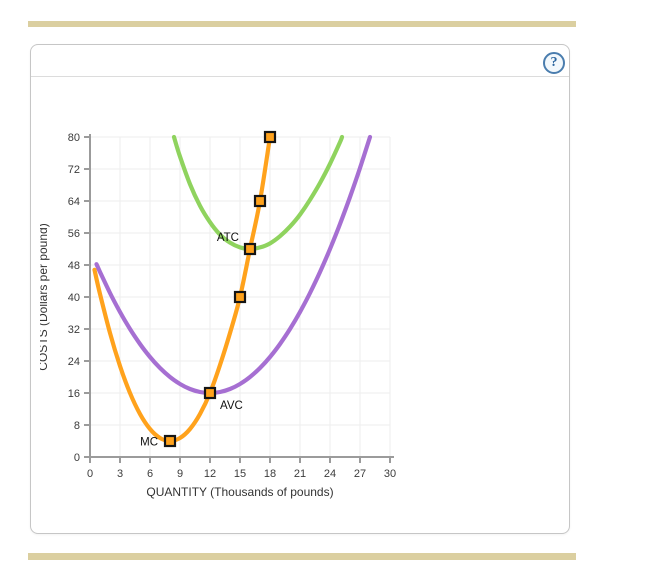 The image size is (655, 562). Describe the element at coordinates (240, 474) in the screenshot. I see `x-tick-label: 15` at that location.